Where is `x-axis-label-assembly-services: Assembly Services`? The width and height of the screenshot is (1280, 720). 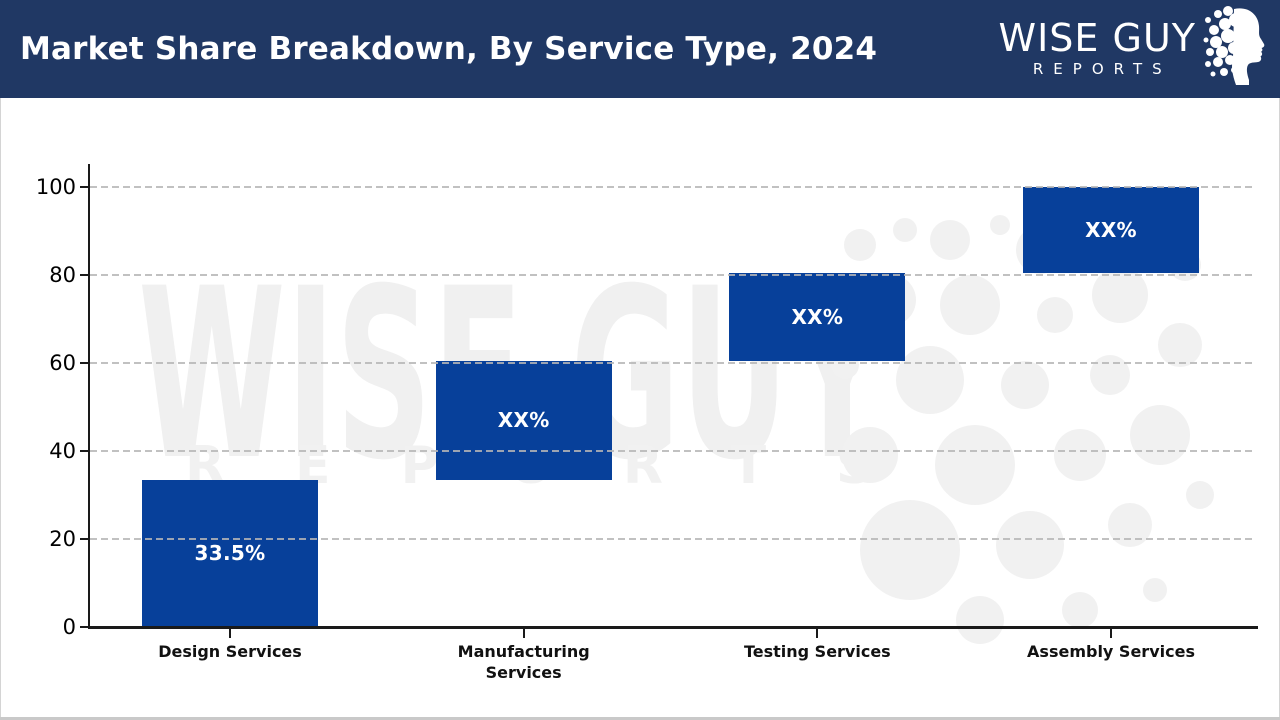
x-axis-label-assembly-services: Assembly Services is located at coordinates (1111, 651).